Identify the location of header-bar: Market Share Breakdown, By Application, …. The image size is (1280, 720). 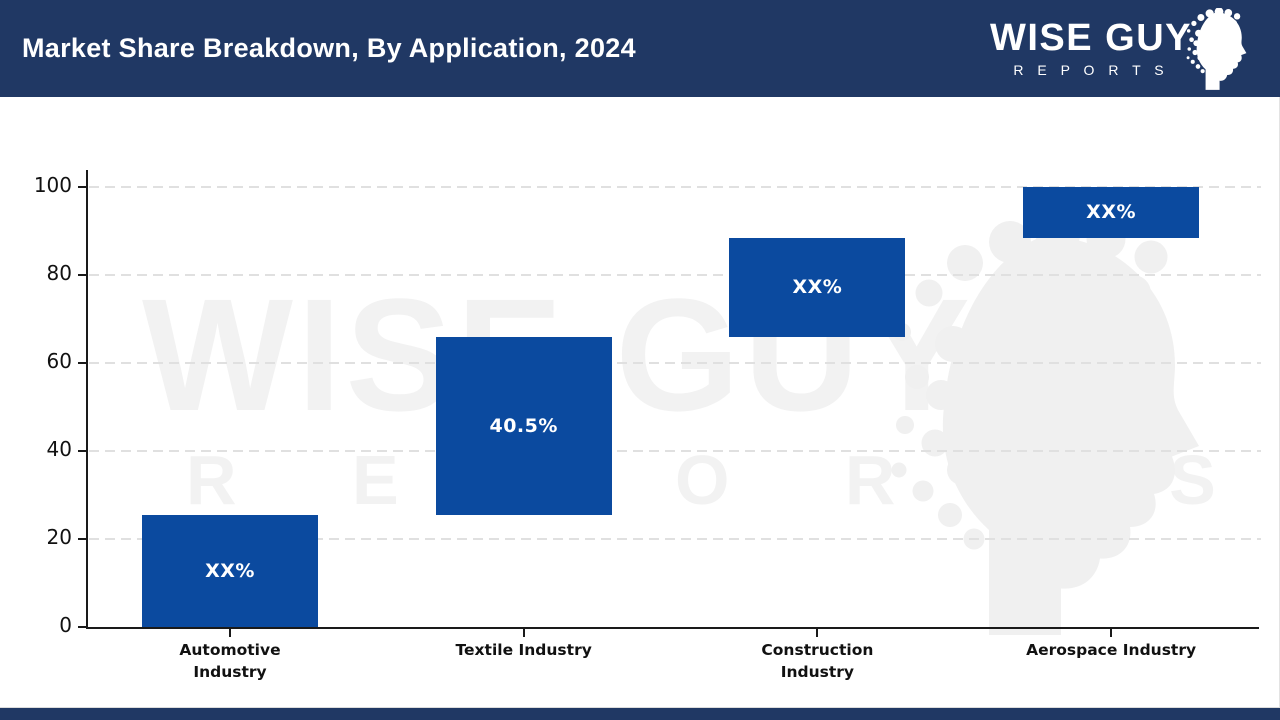
(640, 48).